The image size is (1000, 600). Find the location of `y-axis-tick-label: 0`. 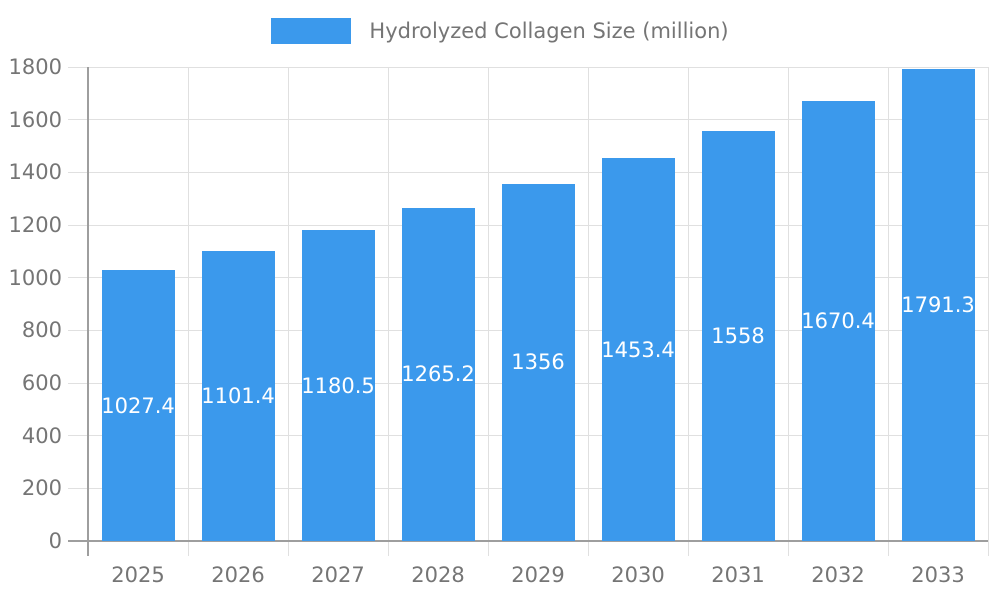

y-axis-tick-label: 0 is located at coordinates (55, 541).